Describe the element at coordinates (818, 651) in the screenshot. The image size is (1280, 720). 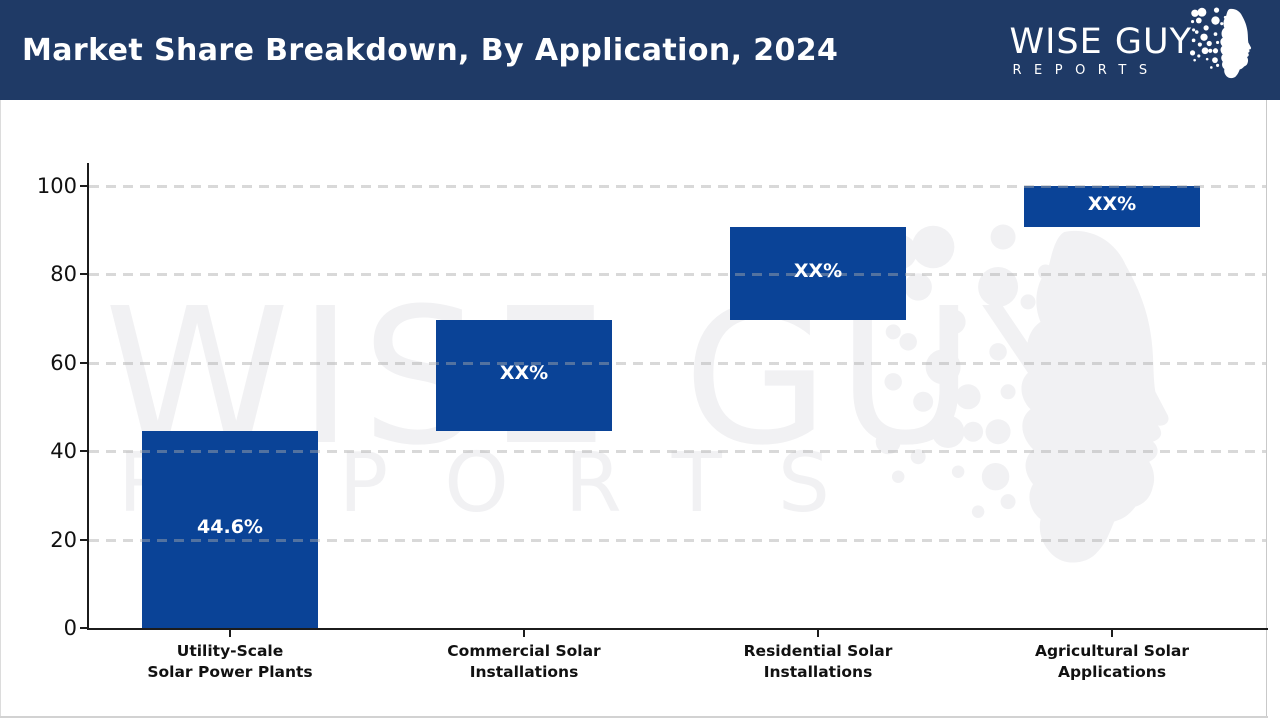
I see `x-category-label-line: Residential Solar` at that location.